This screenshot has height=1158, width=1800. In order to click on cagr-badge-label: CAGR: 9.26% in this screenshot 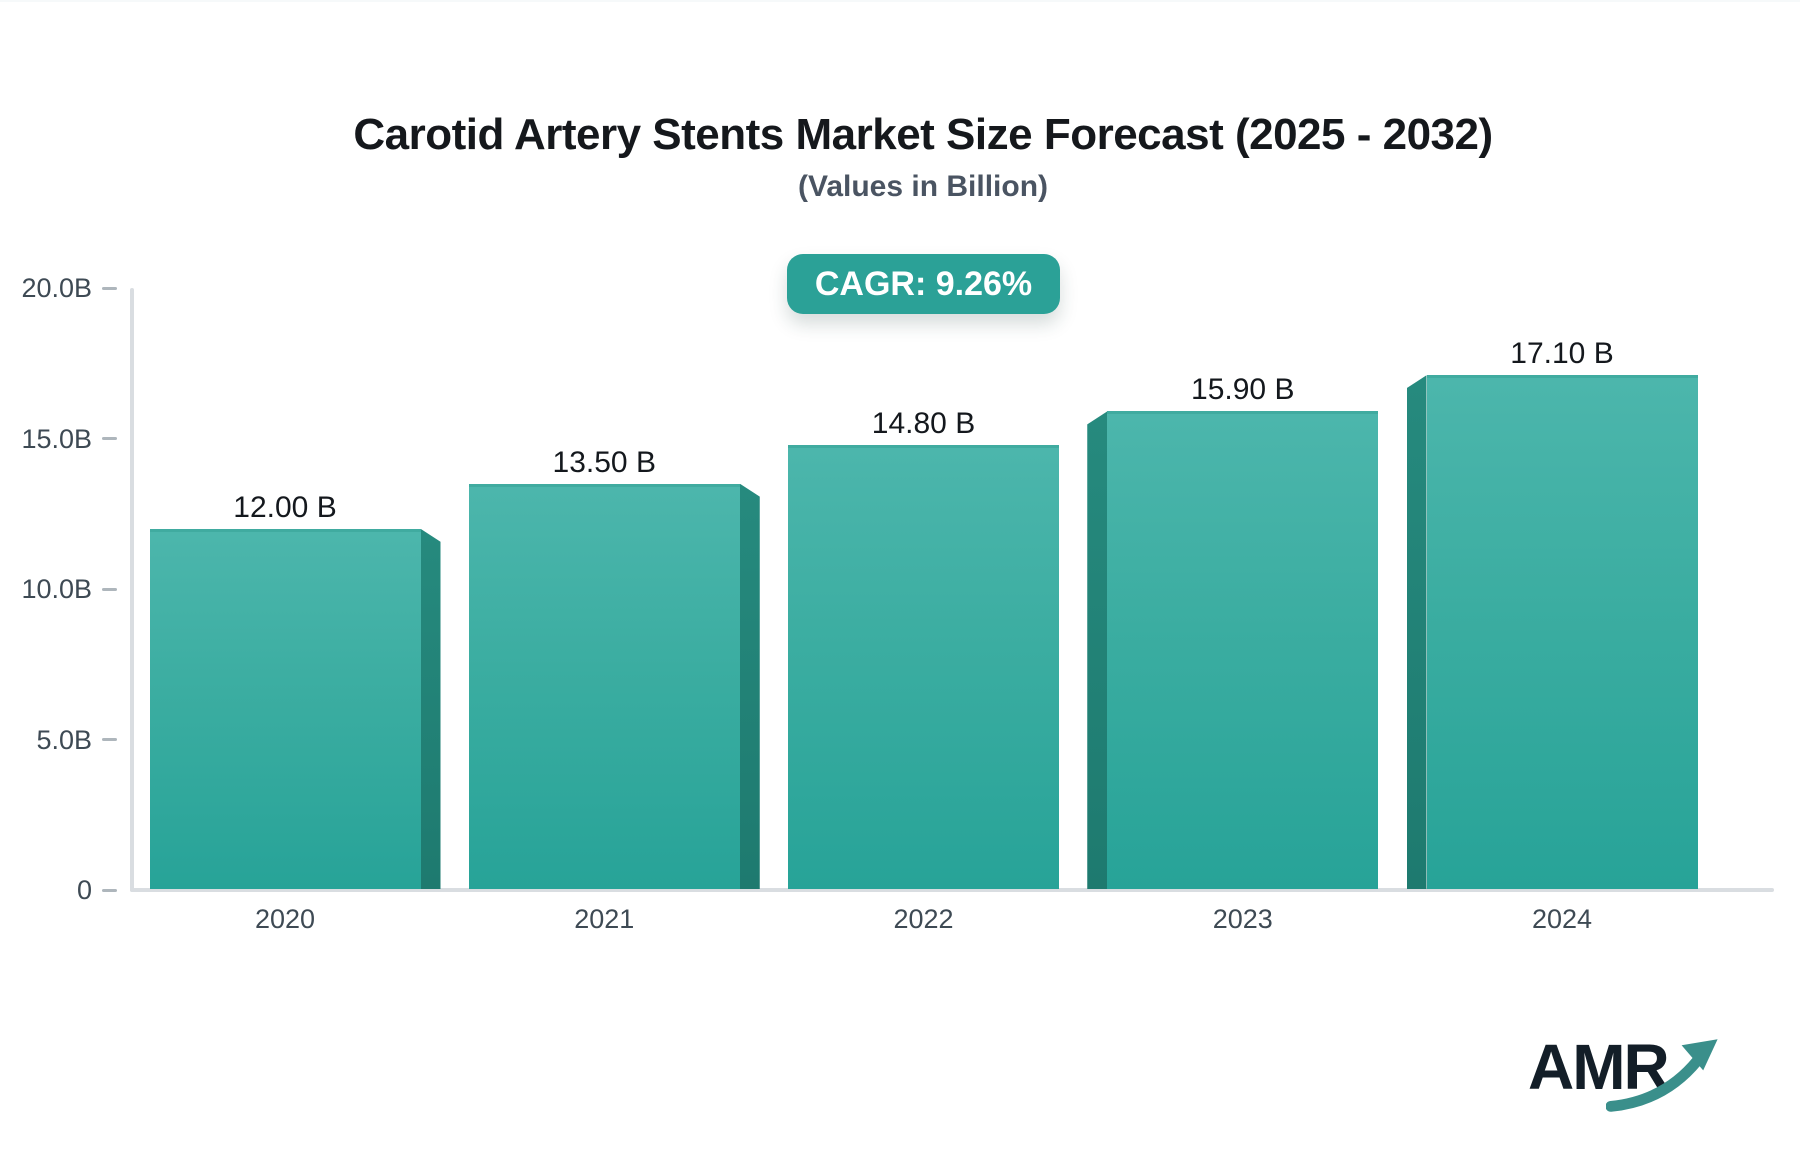, I will do `click(923, 283)`.